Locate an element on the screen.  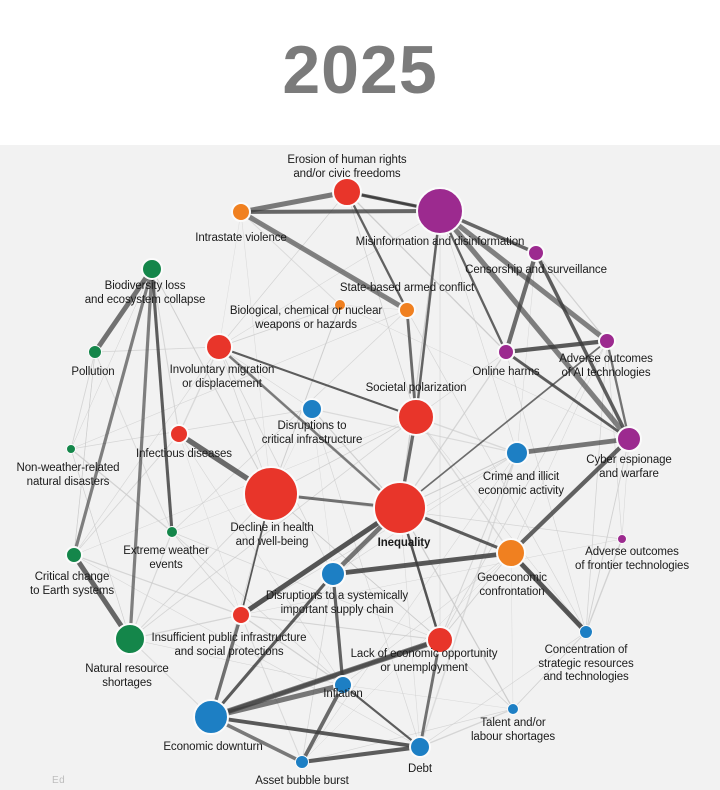
risk-node-label-crime: Crime and illicit economic activity is located at coordinates (521, 484).